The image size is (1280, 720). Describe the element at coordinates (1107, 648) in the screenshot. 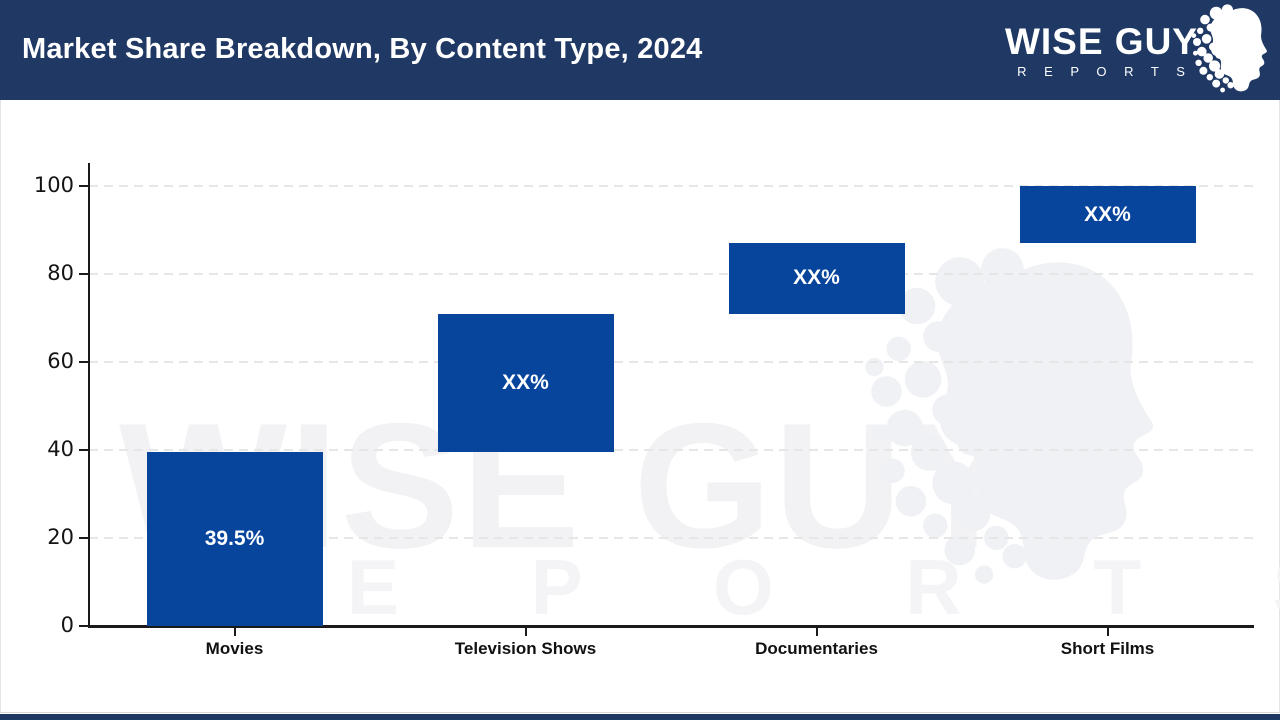

I see `category-label: Short Films` at that location.